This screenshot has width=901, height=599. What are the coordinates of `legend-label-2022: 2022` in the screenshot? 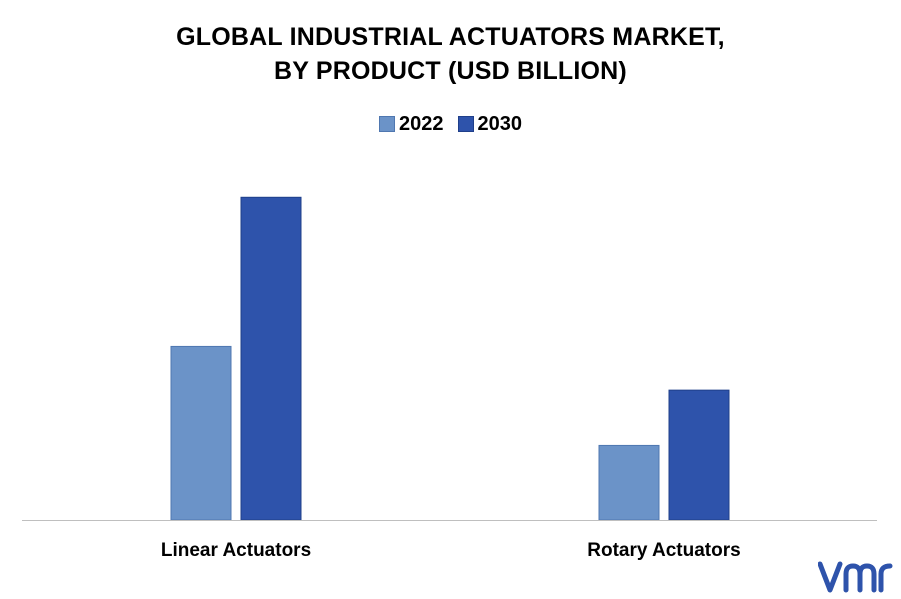 It's located at (421, 124).